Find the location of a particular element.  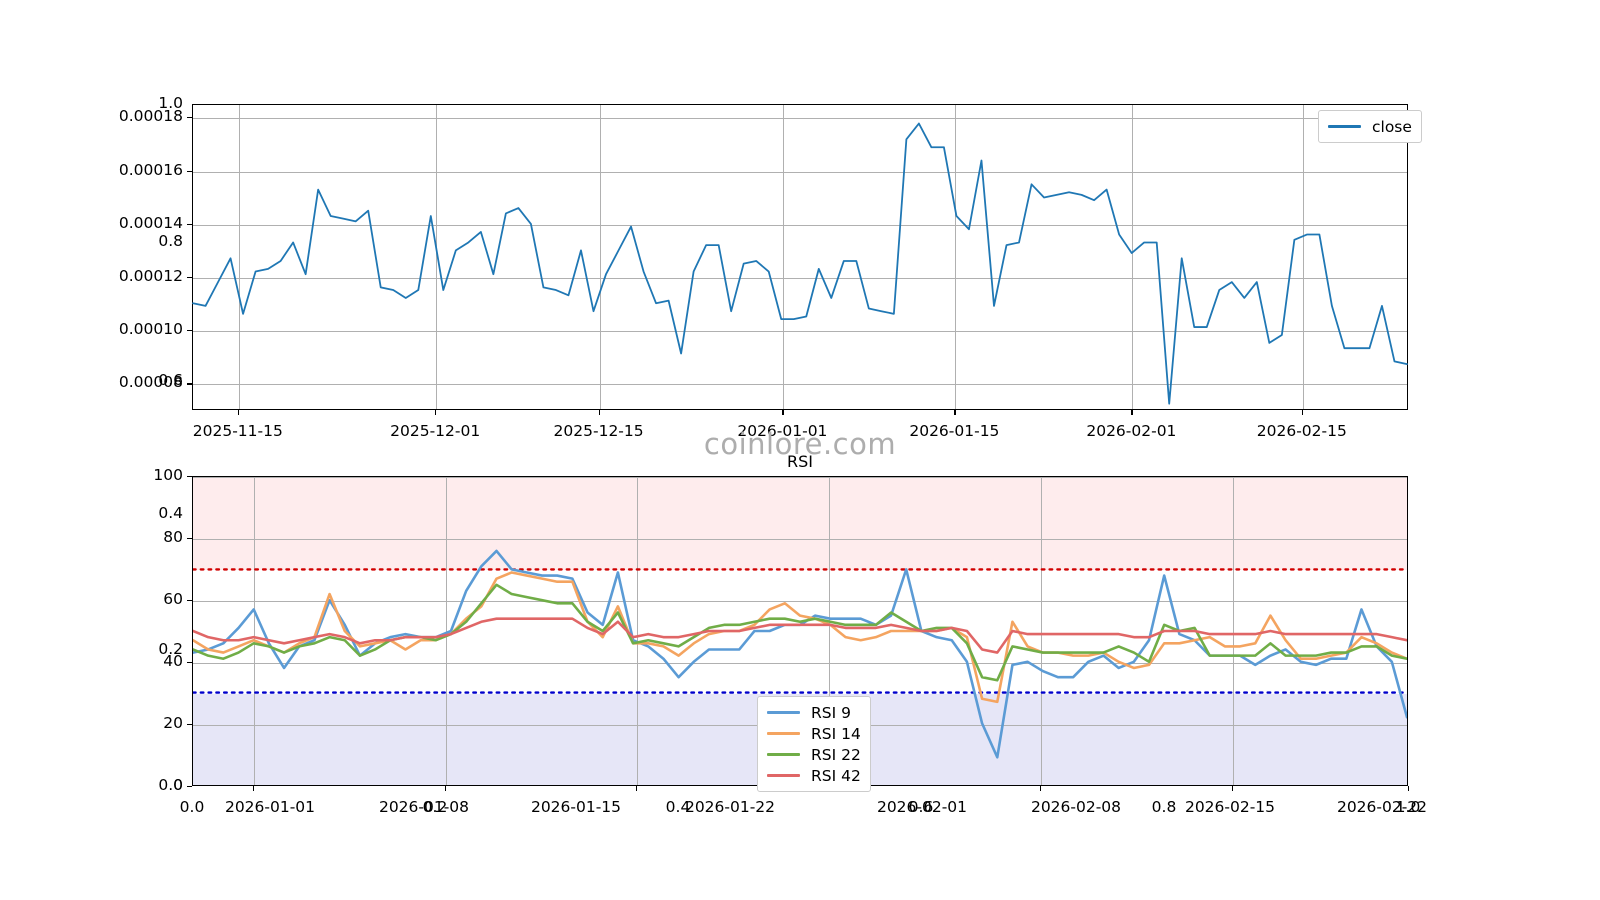

rsi-y-tick-label-1: 20 is located at coordinates (173, 723).